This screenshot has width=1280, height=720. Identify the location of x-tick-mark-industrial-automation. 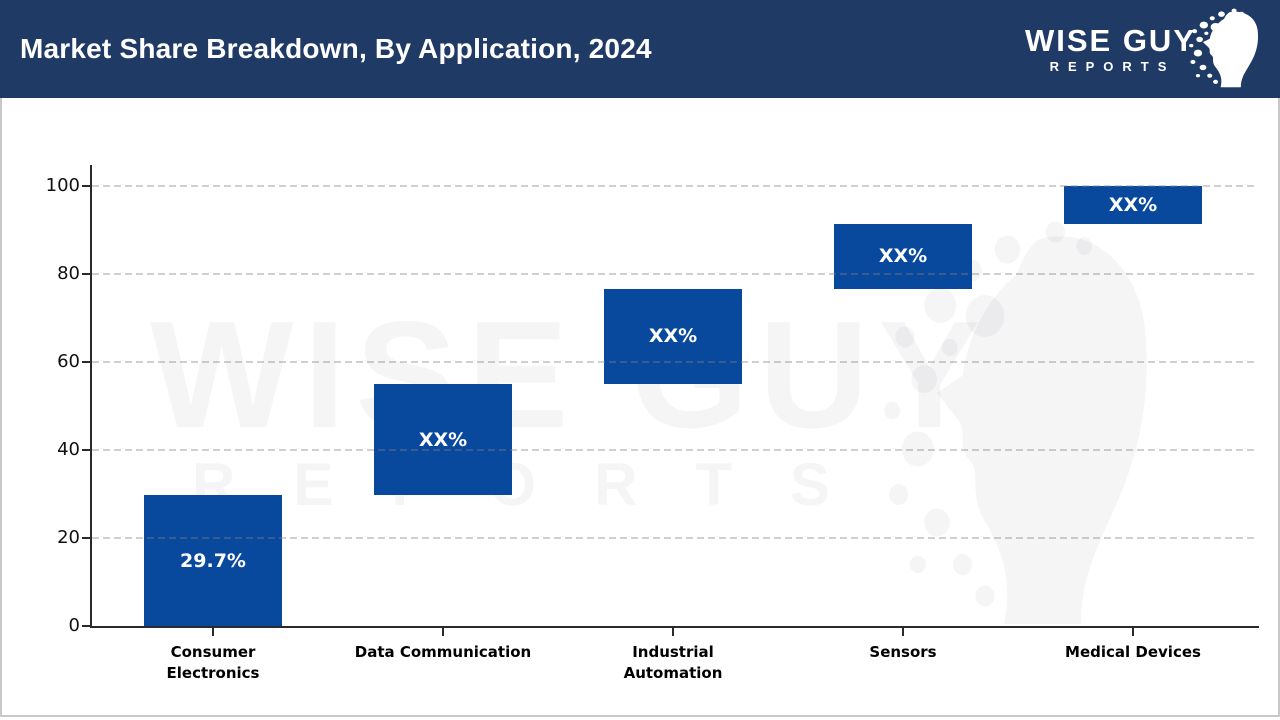
(673, 632).